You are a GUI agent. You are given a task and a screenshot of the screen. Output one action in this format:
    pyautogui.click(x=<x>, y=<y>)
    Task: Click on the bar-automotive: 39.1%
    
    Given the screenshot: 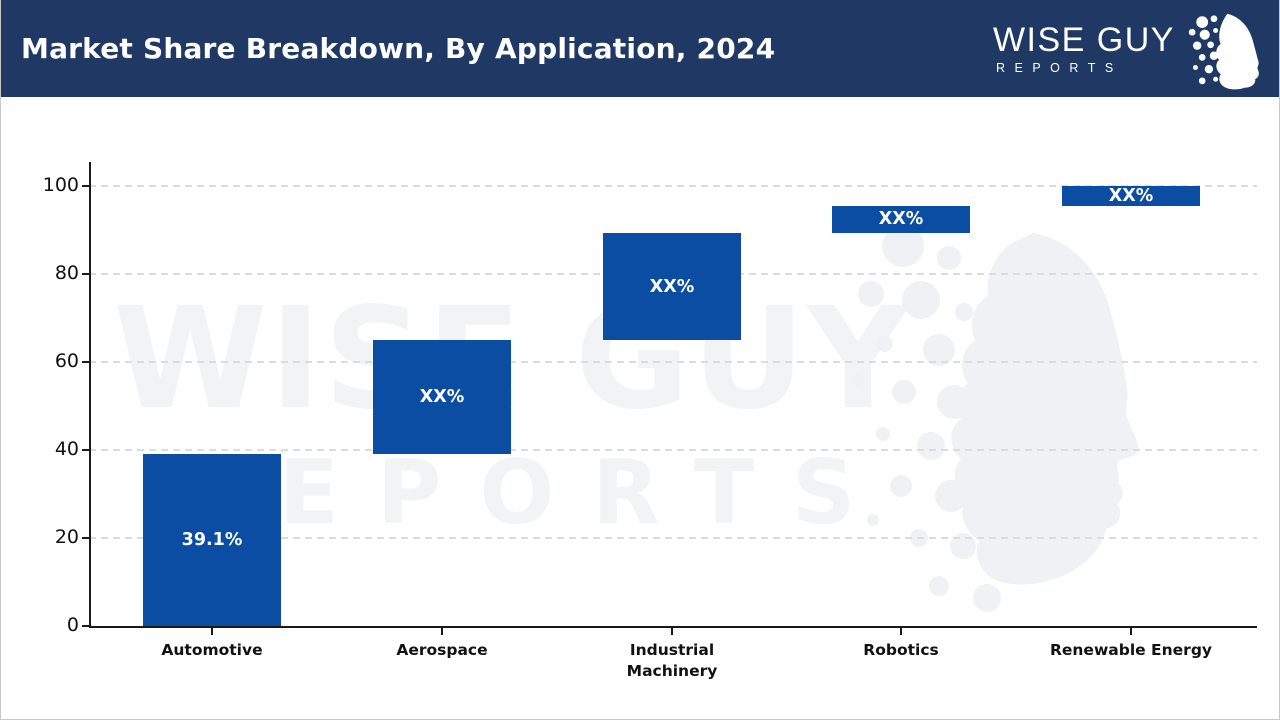 What is the action you would take?
    pyautogui.click(x=212, y=539)
    